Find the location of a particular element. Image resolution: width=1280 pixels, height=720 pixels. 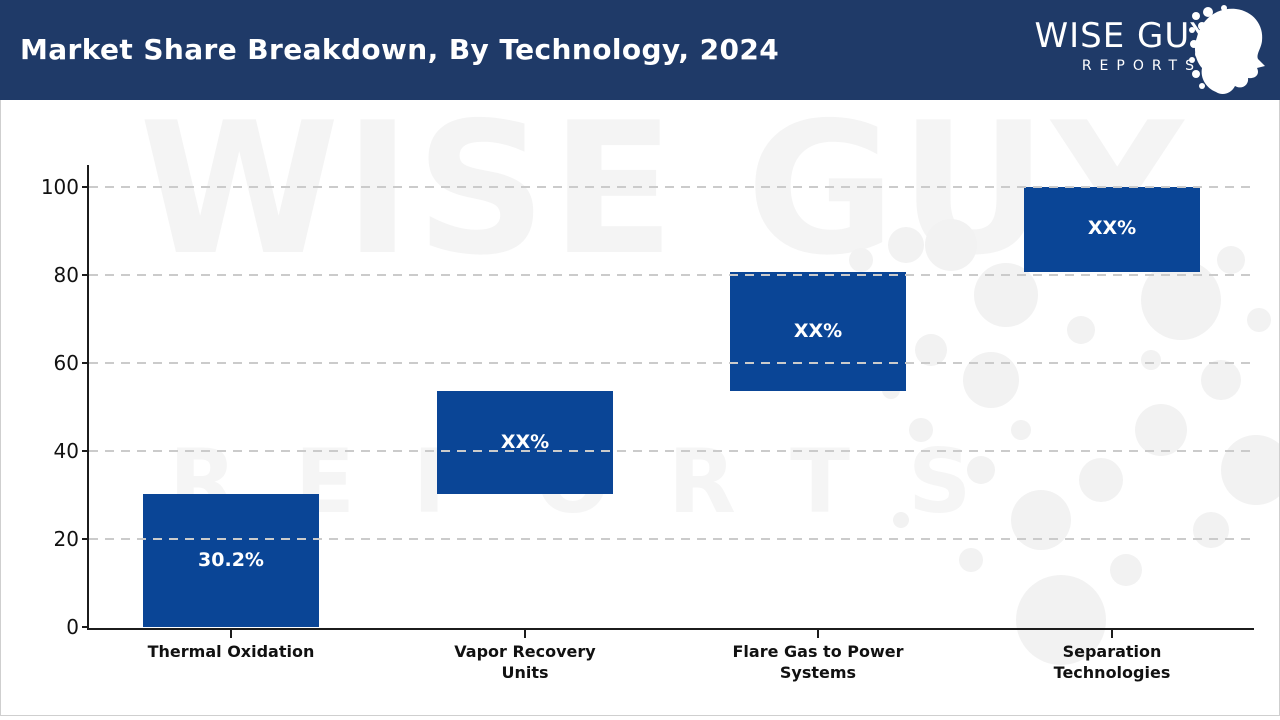

y-tick-label: 80 is located at coordinates (66, 275).